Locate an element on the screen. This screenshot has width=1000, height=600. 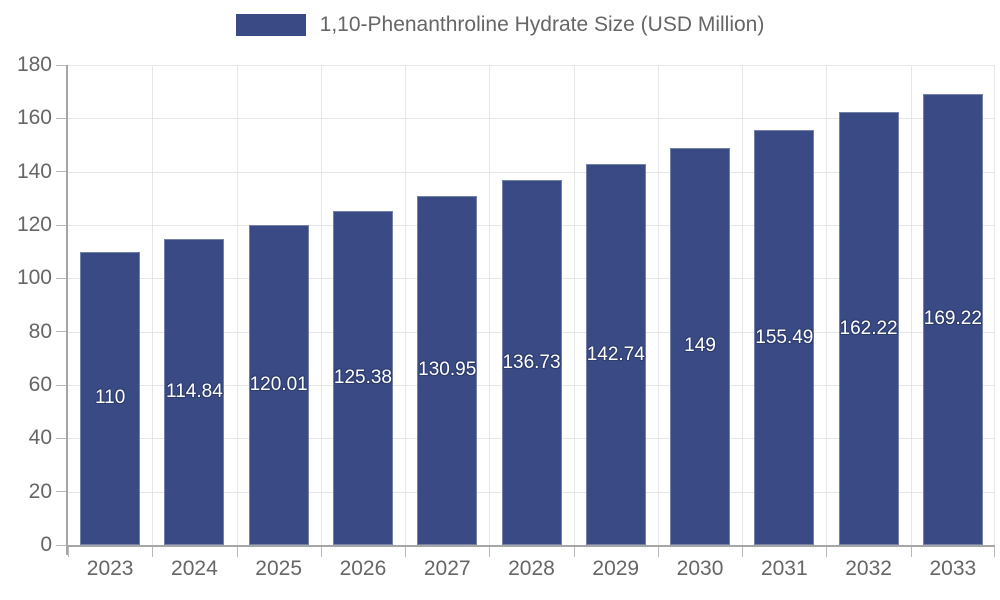
x-axis-label: 2030 is located at coordinates (700, 568).